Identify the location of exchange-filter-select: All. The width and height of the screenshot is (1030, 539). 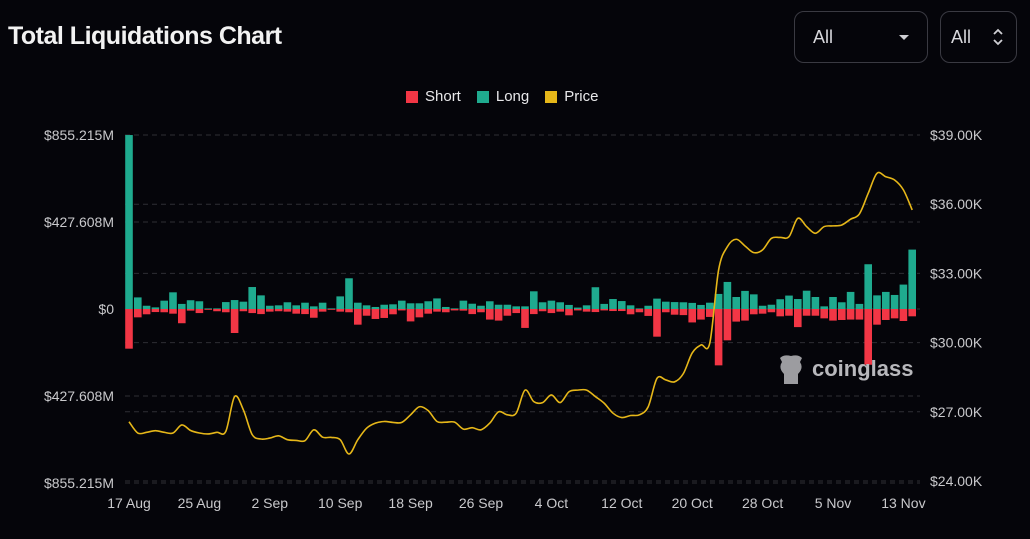
(978, 37).